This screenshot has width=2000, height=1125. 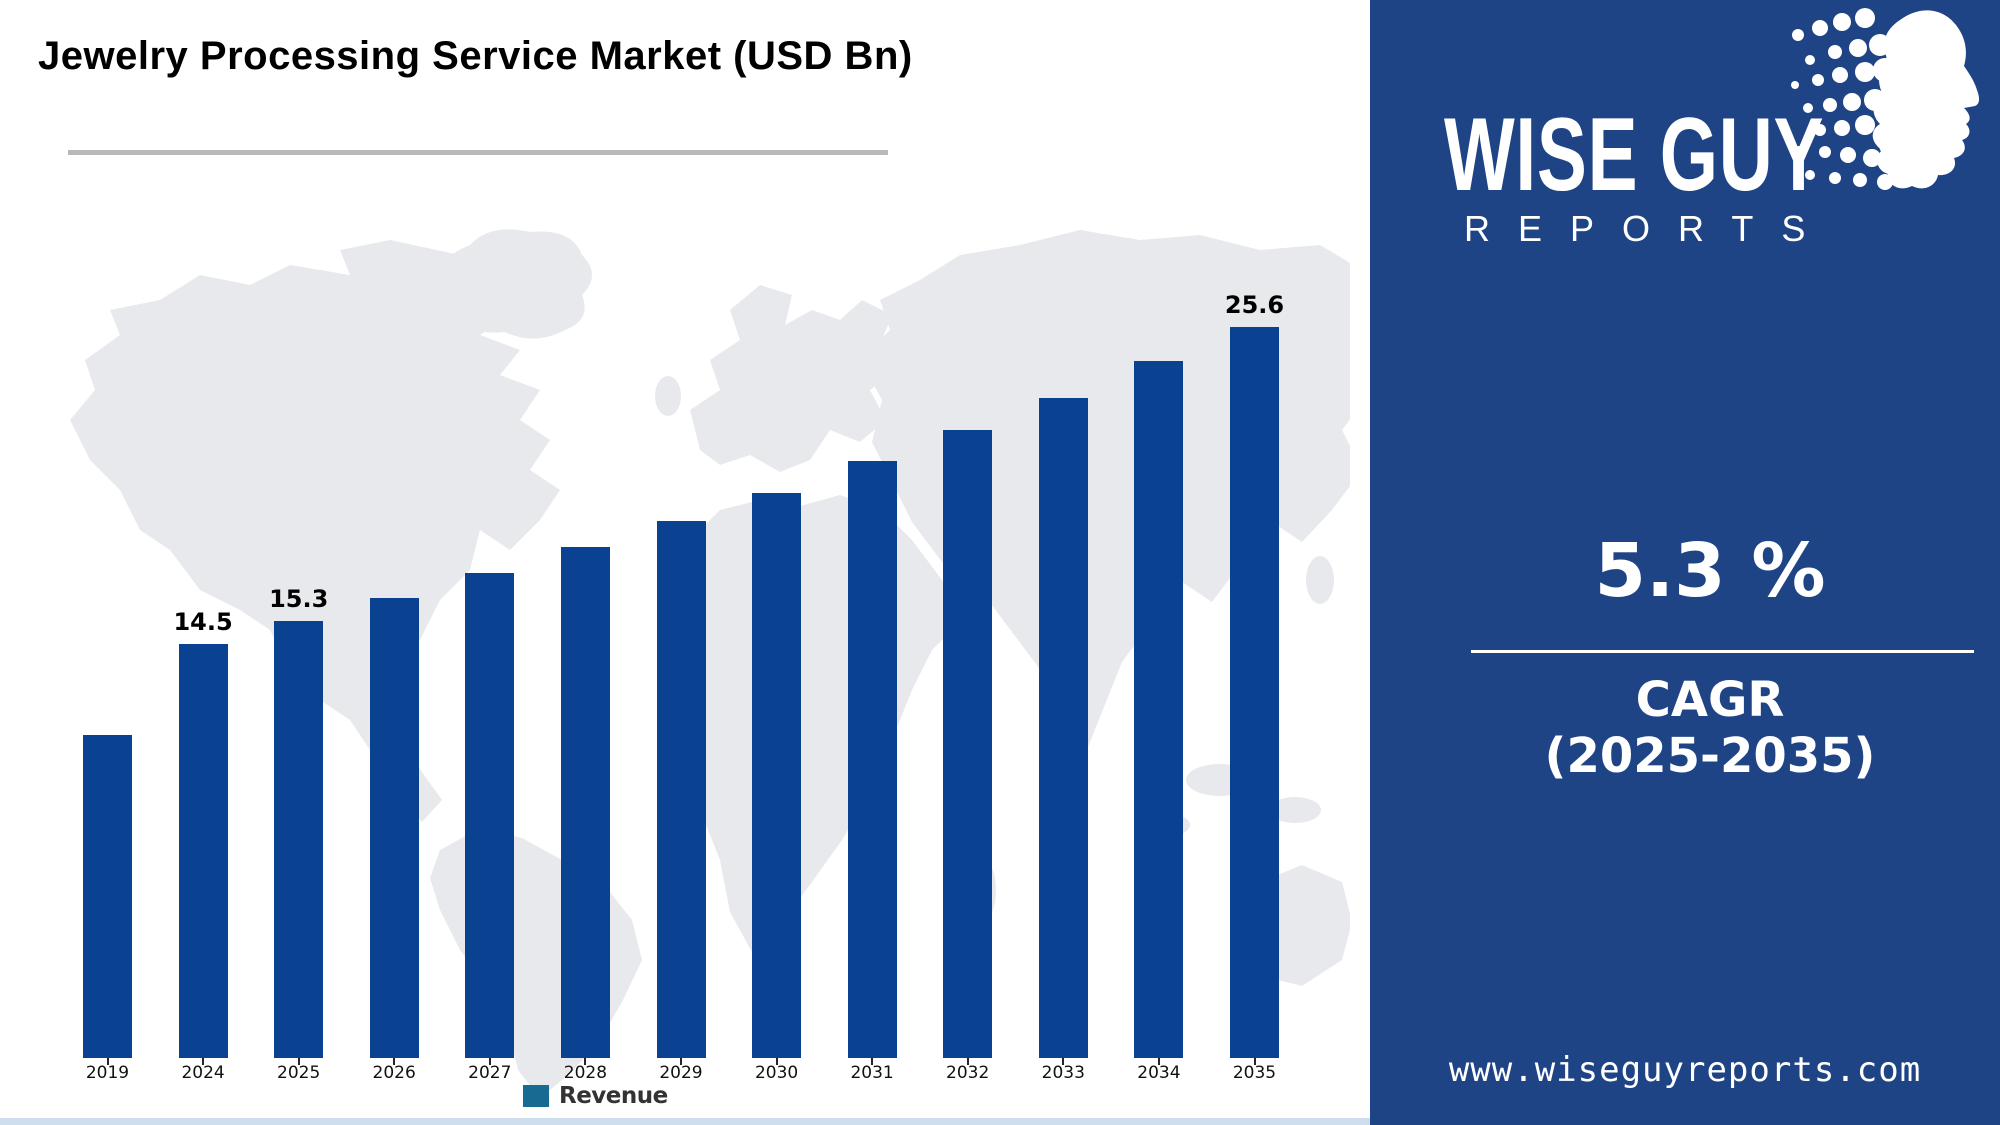 I want to click on bar-2032, so click(x=968, y=744).